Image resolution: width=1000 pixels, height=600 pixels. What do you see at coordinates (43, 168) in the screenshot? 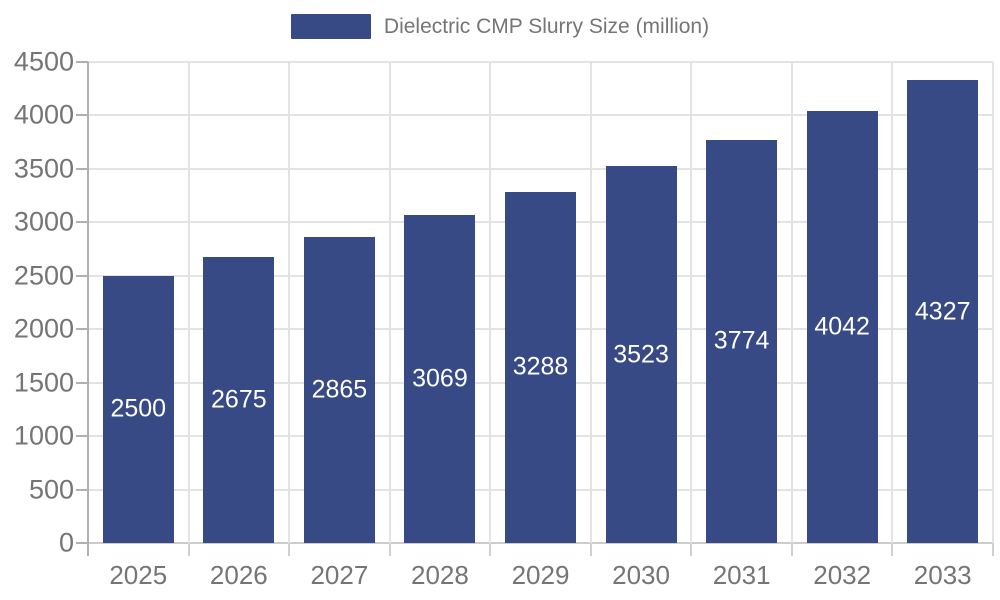
I see `y-axis-tick-label: 3500` at bounding box center [43, 168].